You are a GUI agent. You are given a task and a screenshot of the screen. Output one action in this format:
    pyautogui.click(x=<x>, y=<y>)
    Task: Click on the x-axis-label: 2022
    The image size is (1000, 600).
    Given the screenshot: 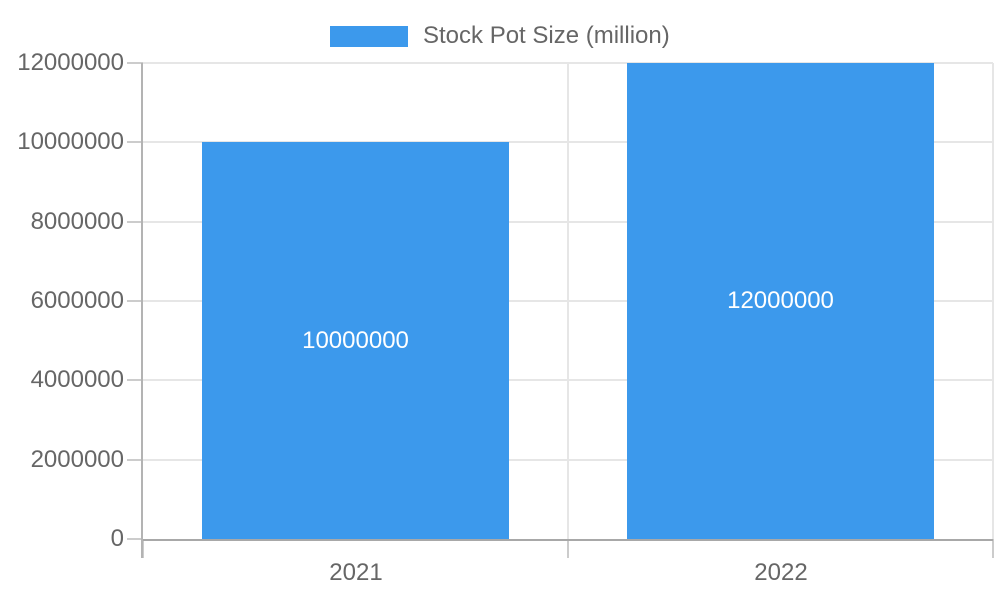 What is the action you would take?
    pyautogui.click(x=781, y=572)
    